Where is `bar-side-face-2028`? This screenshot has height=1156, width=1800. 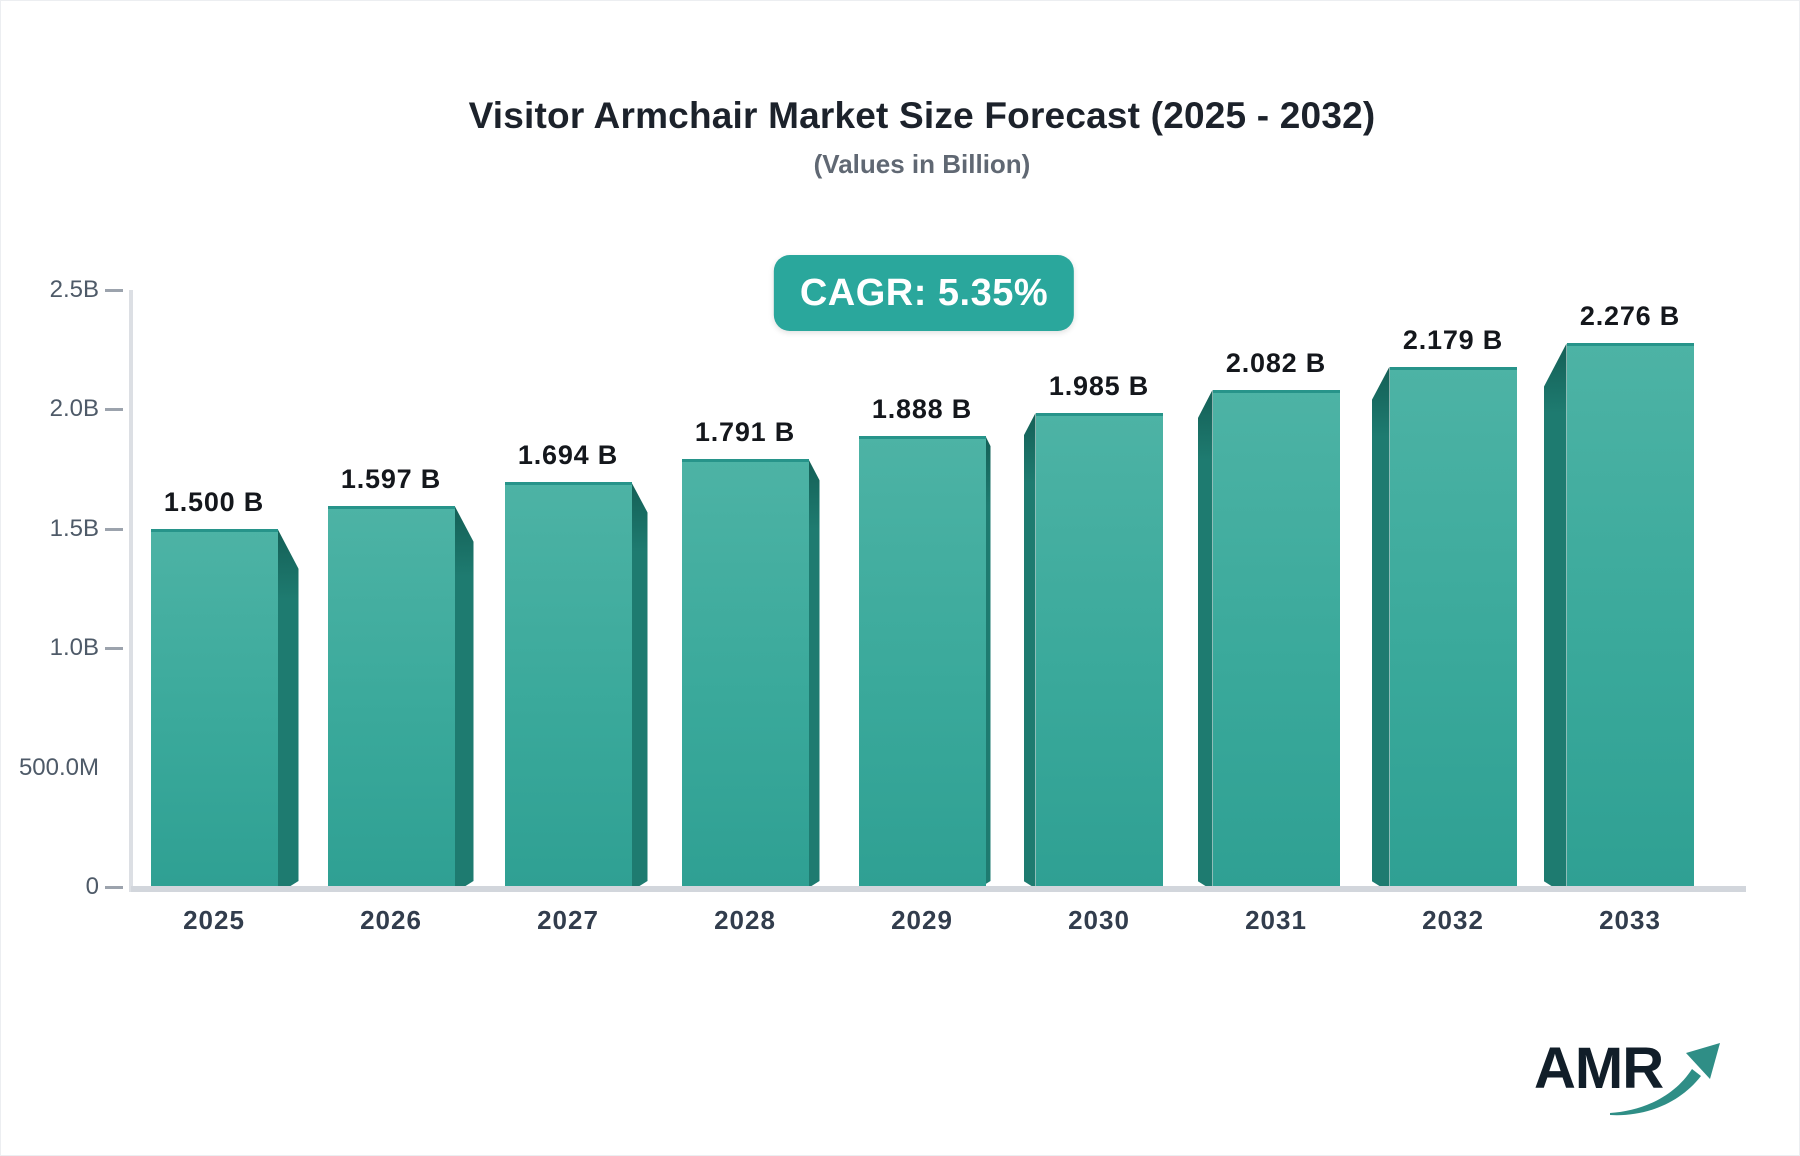 bar-side-face-2028 is located at coordinates (814, 672).